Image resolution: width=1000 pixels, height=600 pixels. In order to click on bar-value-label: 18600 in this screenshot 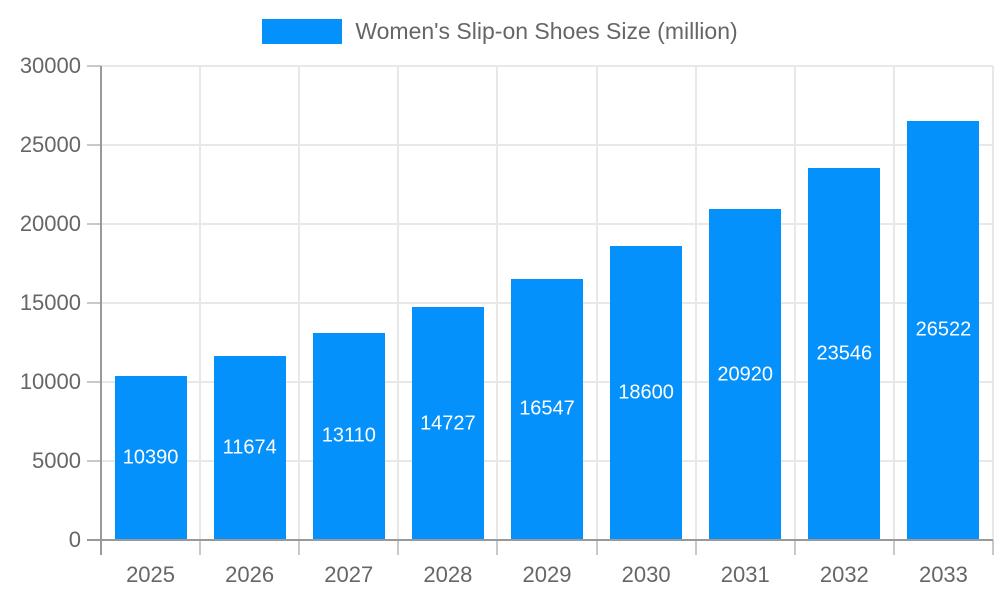, I will do `click(646, 392)`.